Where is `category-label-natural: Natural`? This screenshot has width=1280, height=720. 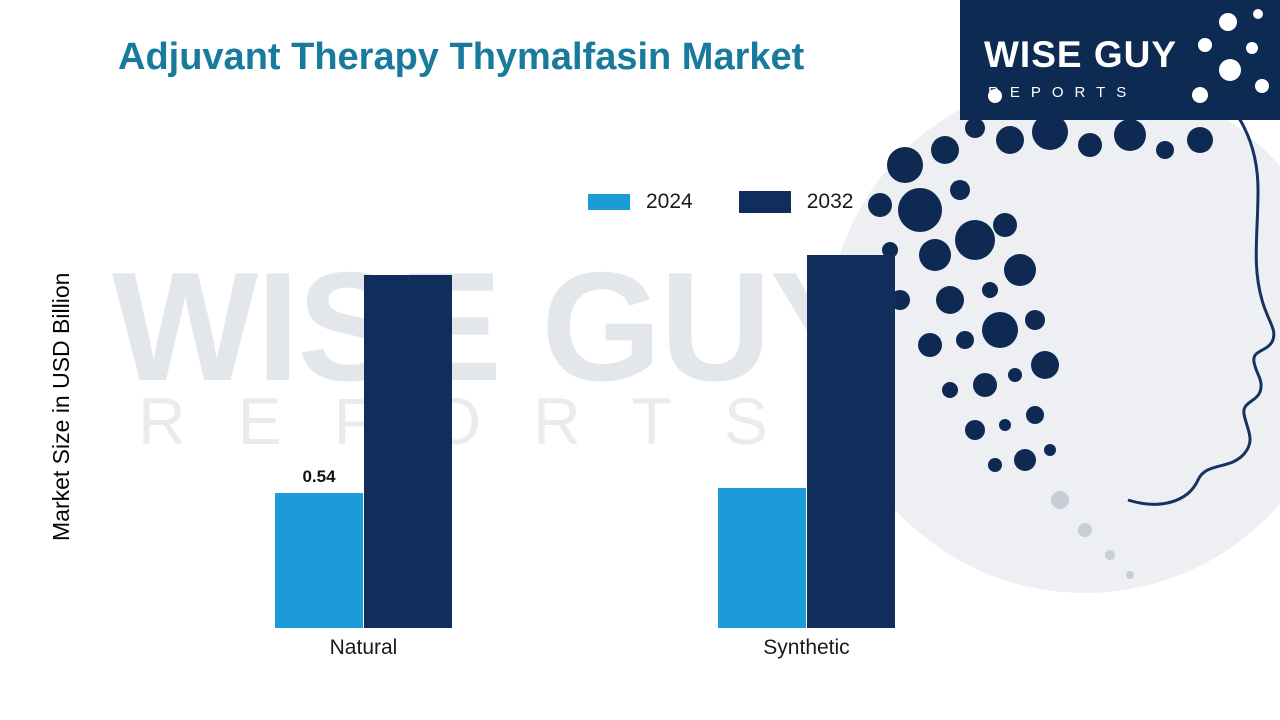
category-label-natural: Natural is located at coordinates (363, 647).